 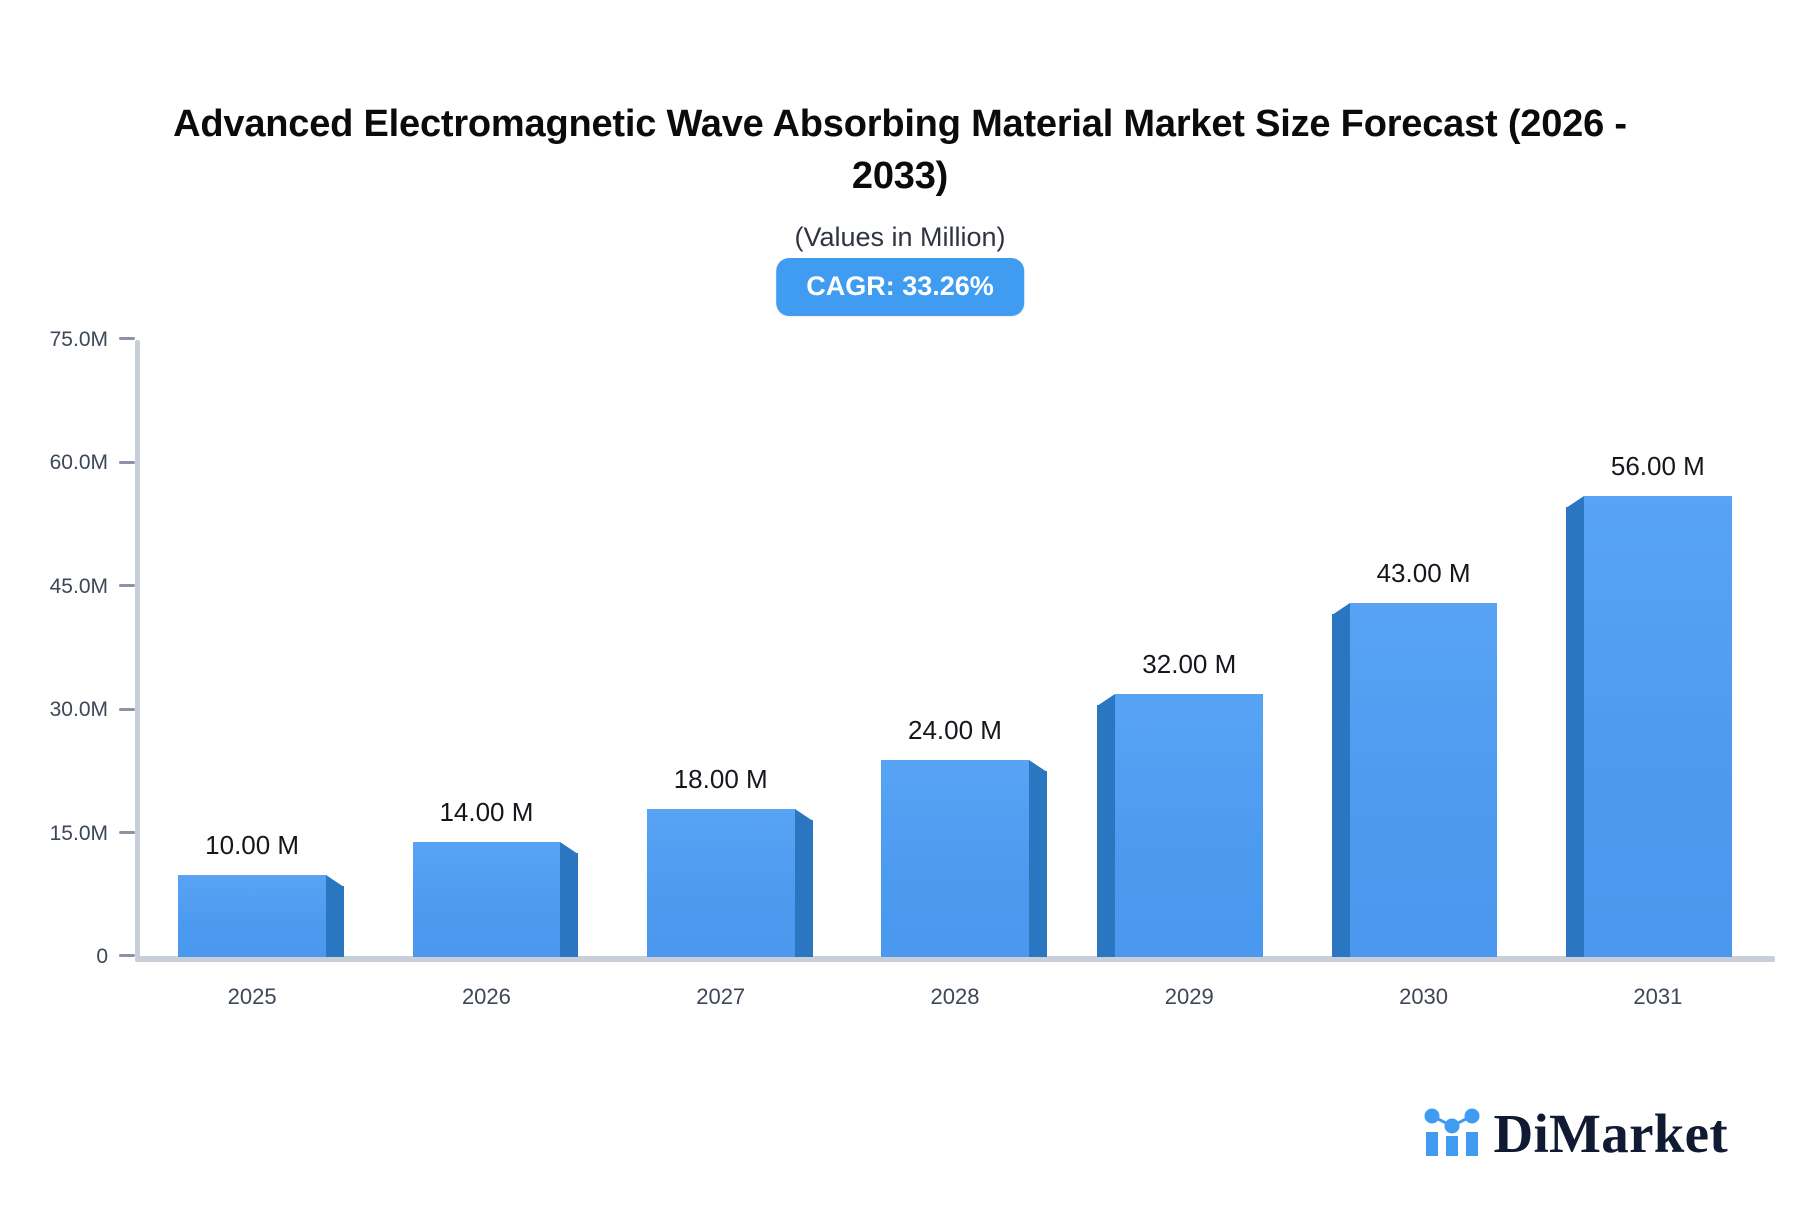 I want to click on bar-value-label: 32.00 M, so click(x=1189, y=663).